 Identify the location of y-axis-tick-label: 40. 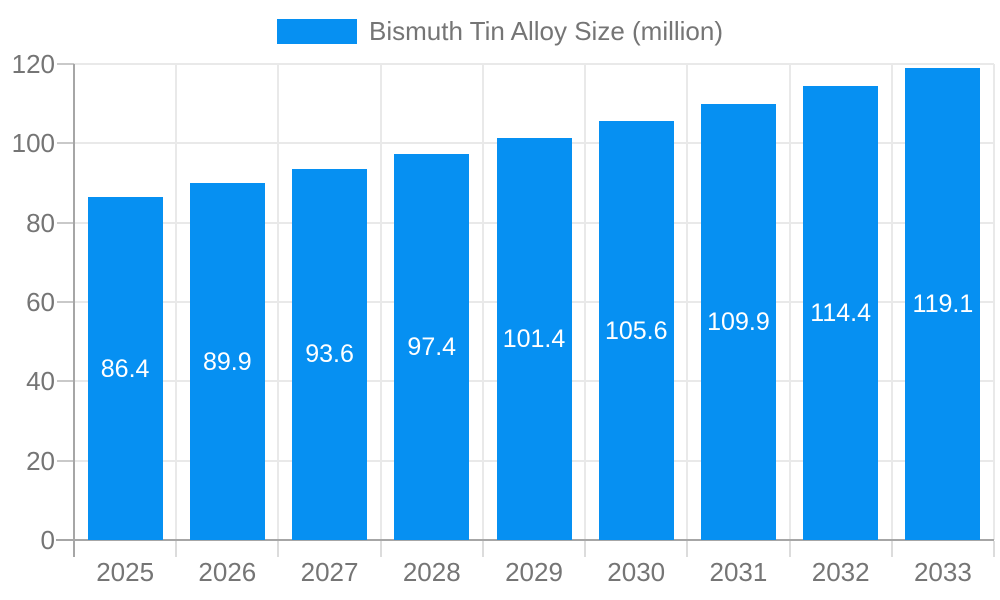
(40, 381).